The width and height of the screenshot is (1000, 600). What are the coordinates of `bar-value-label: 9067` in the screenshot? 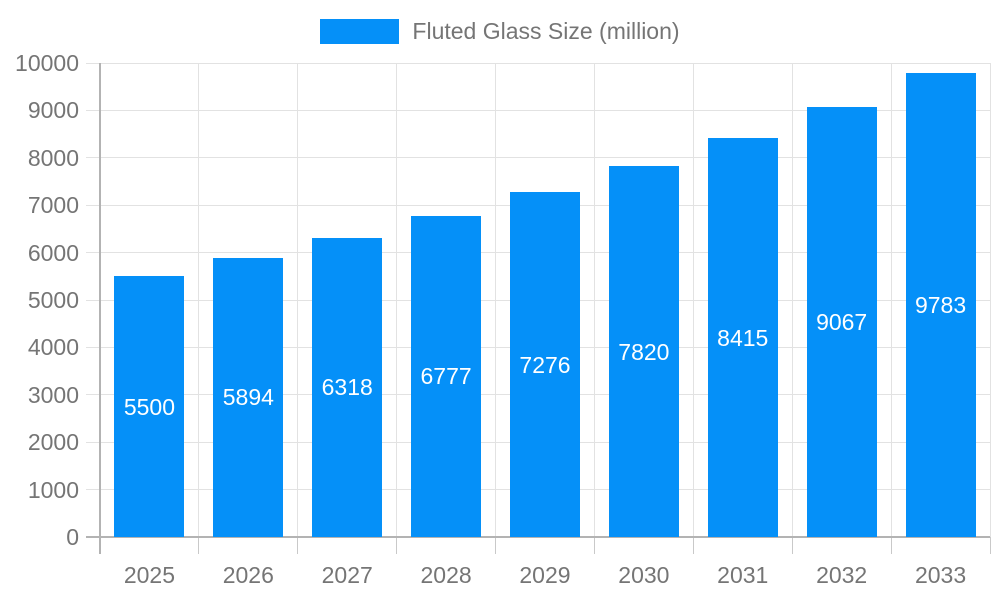 It's located at (842, 322).